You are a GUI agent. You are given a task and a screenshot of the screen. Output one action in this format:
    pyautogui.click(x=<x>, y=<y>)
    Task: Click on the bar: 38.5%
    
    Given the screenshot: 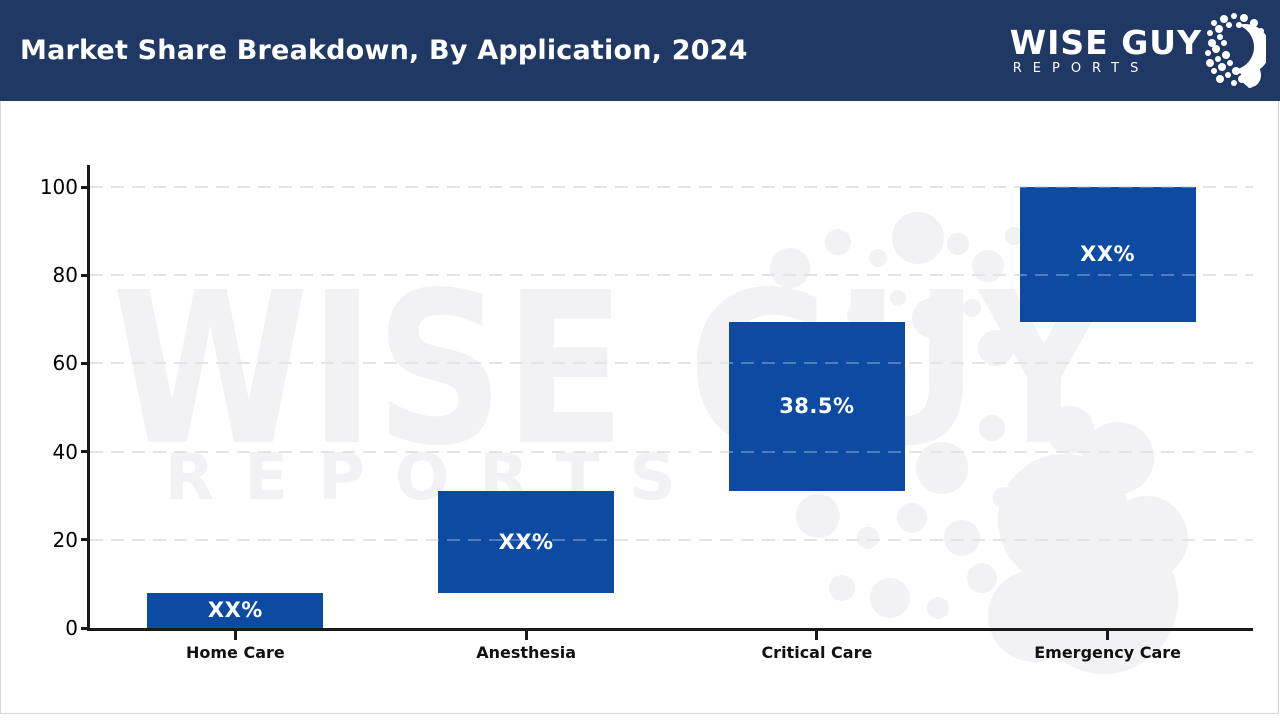 What is the action you would take?
    pyautogui.click(x=816, y=406)
    